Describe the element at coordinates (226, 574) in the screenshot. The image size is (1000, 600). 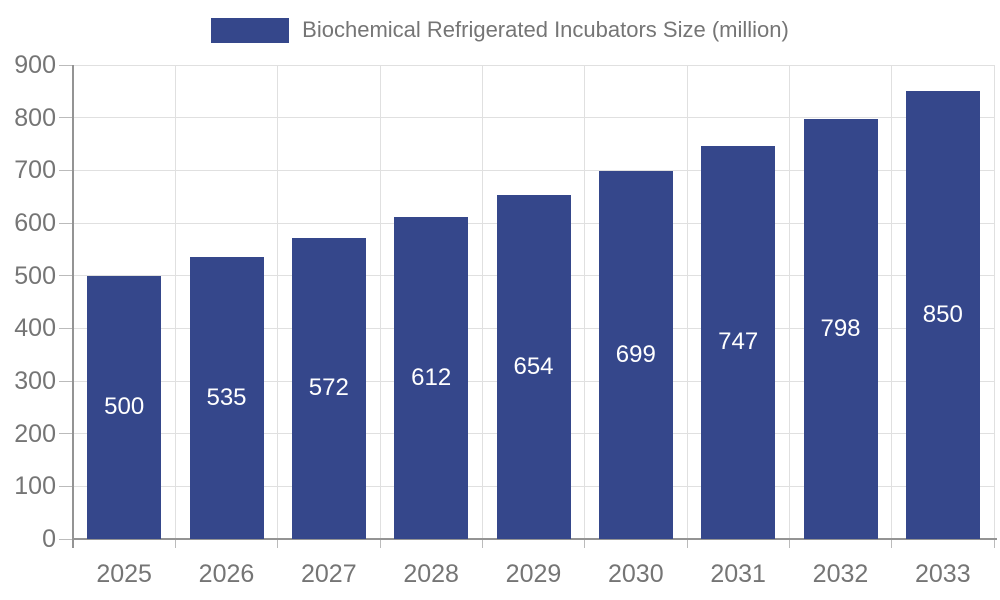
I see `x-axis-label: 2026` at that location.